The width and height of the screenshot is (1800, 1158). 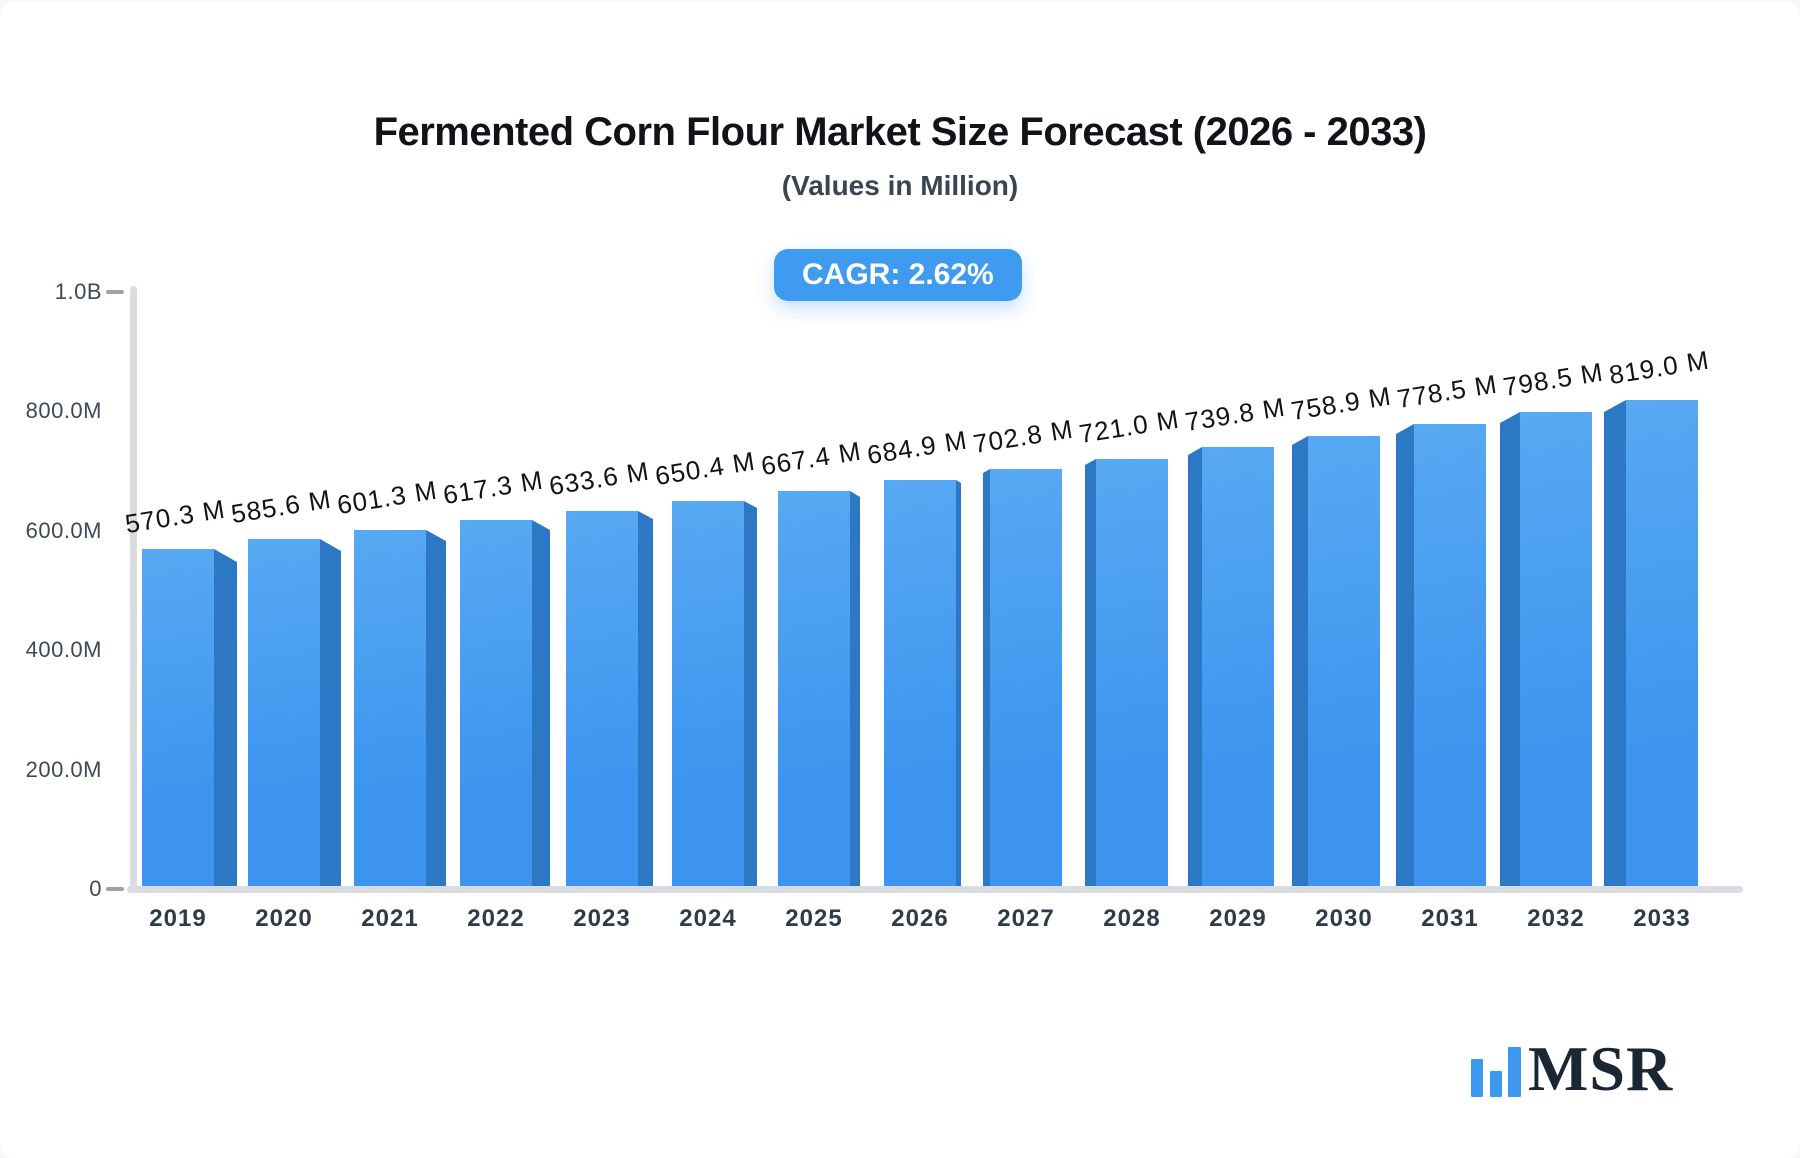 I want to click on bar-value-label: 819.0 M, so click(x=1659, y=367).